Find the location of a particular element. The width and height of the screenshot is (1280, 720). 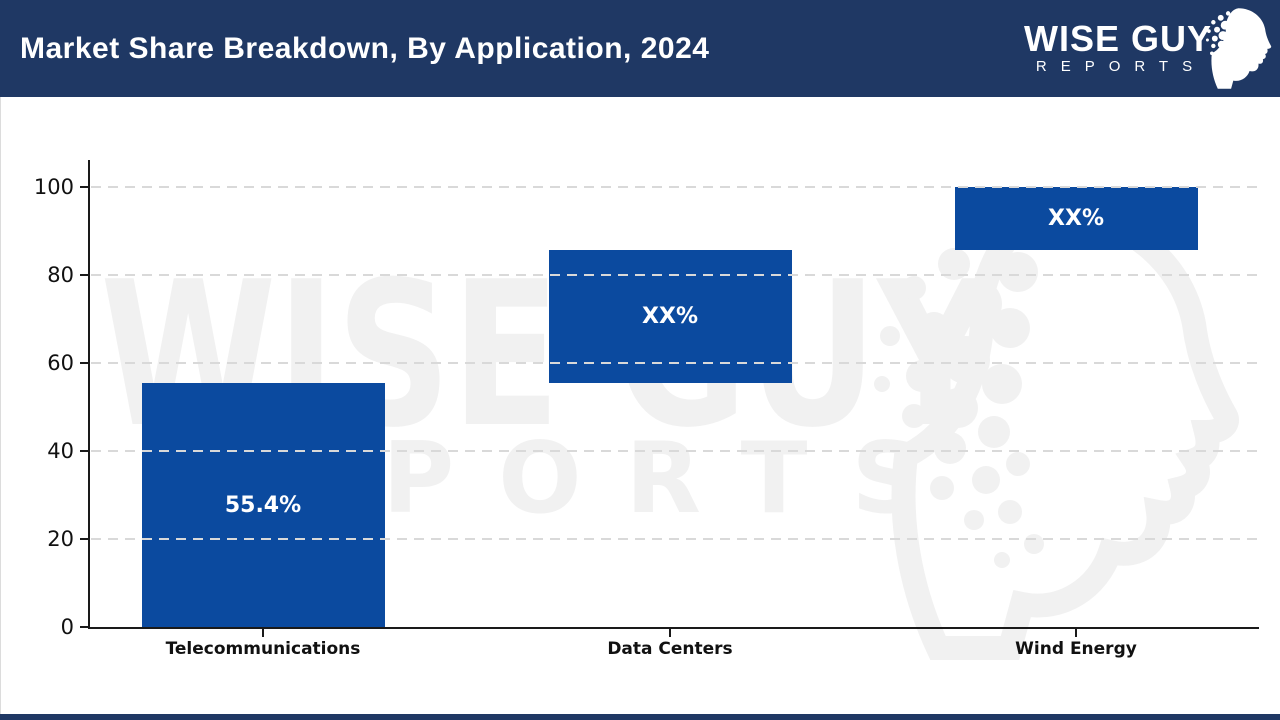

logo-subtitle: REPORTS is located at coordinates (1121, 66).